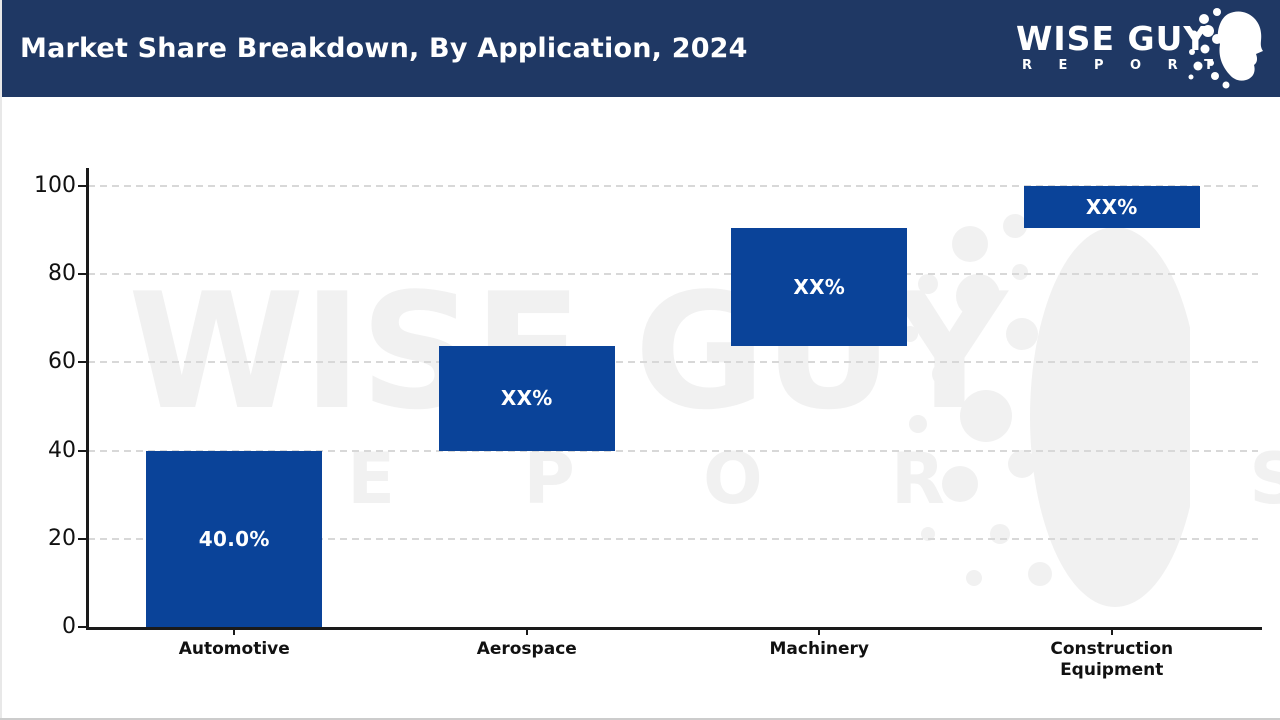  I want to click on wise-guy-reports-logo: WISE GUY R E P O R T S, so click(1141, 49).